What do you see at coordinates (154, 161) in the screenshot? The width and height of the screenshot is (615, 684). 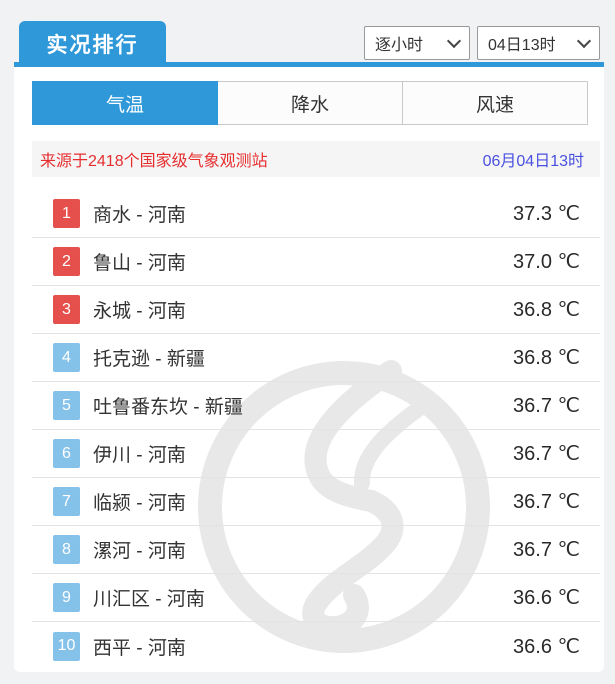 I see `source-label: 来源于2418个国家级气象观测站` at bounding box center [154, 161].